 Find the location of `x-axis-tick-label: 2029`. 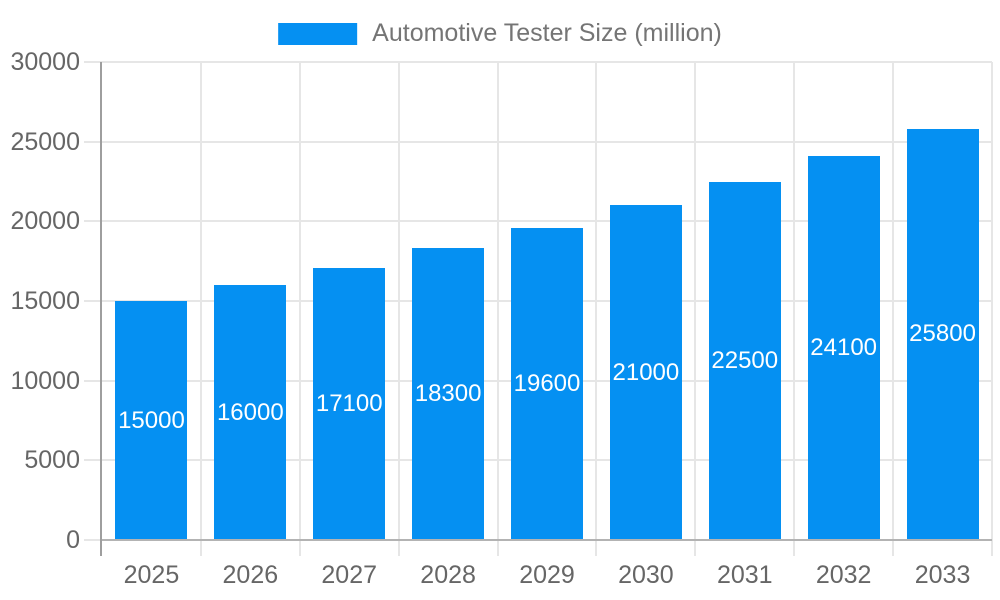

x-axis-tick-label: 2029 is located at coordinates (547, 575).